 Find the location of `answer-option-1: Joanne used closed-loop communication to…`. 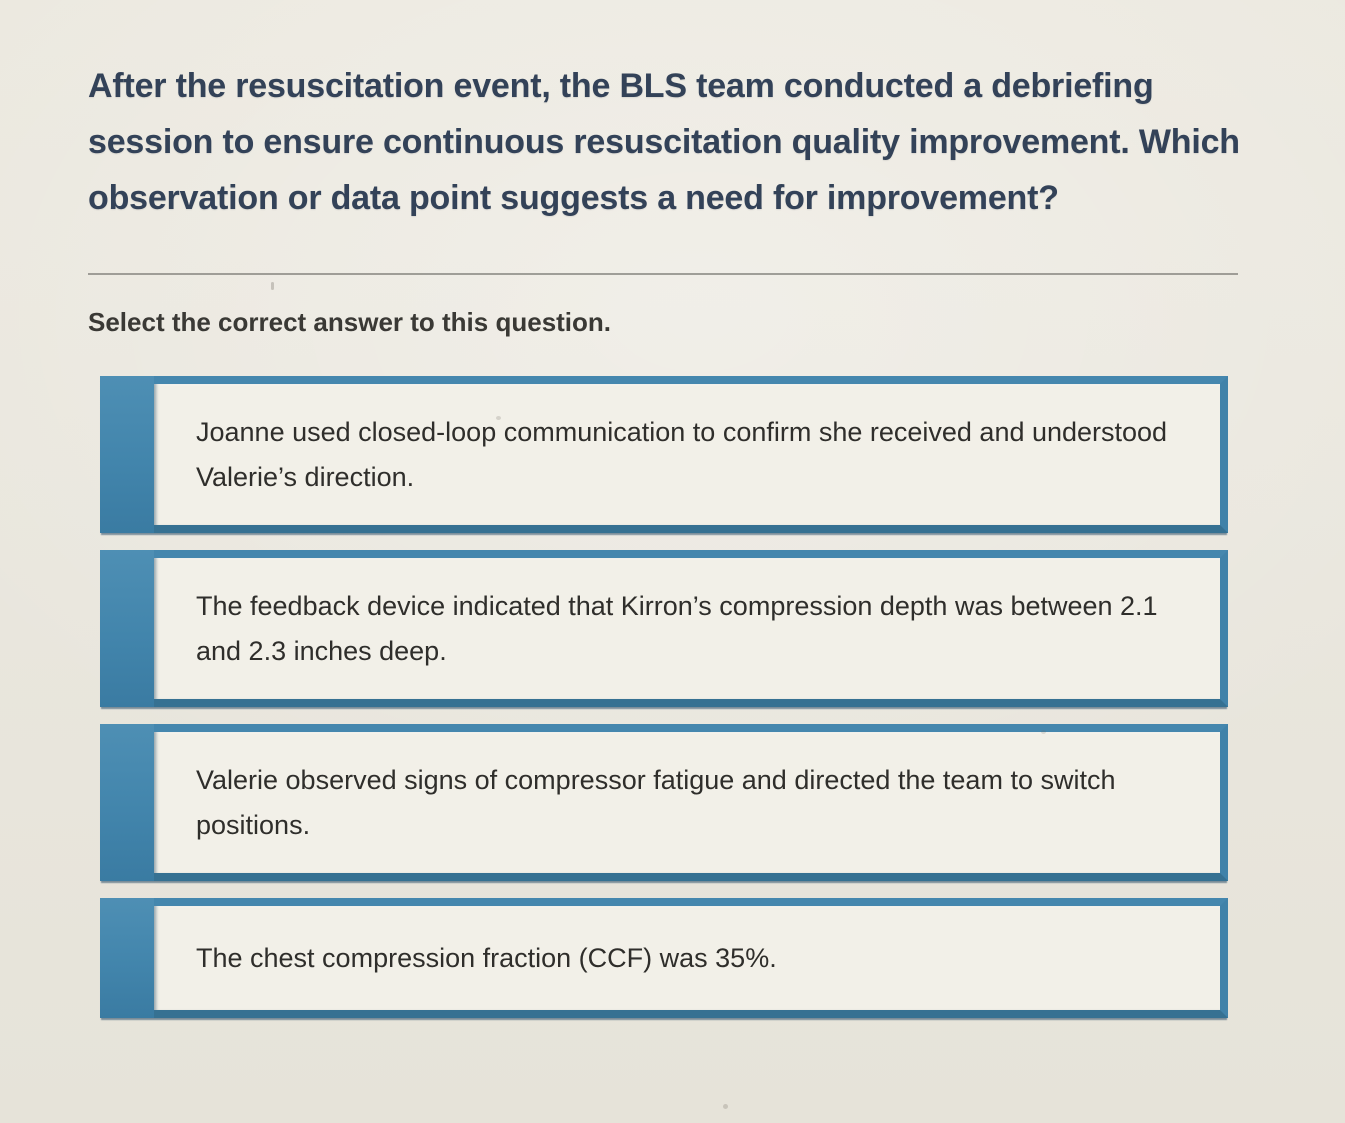

answer-option-1: Joanne used closed-loop communication to… is located at coordinates (664, 454).